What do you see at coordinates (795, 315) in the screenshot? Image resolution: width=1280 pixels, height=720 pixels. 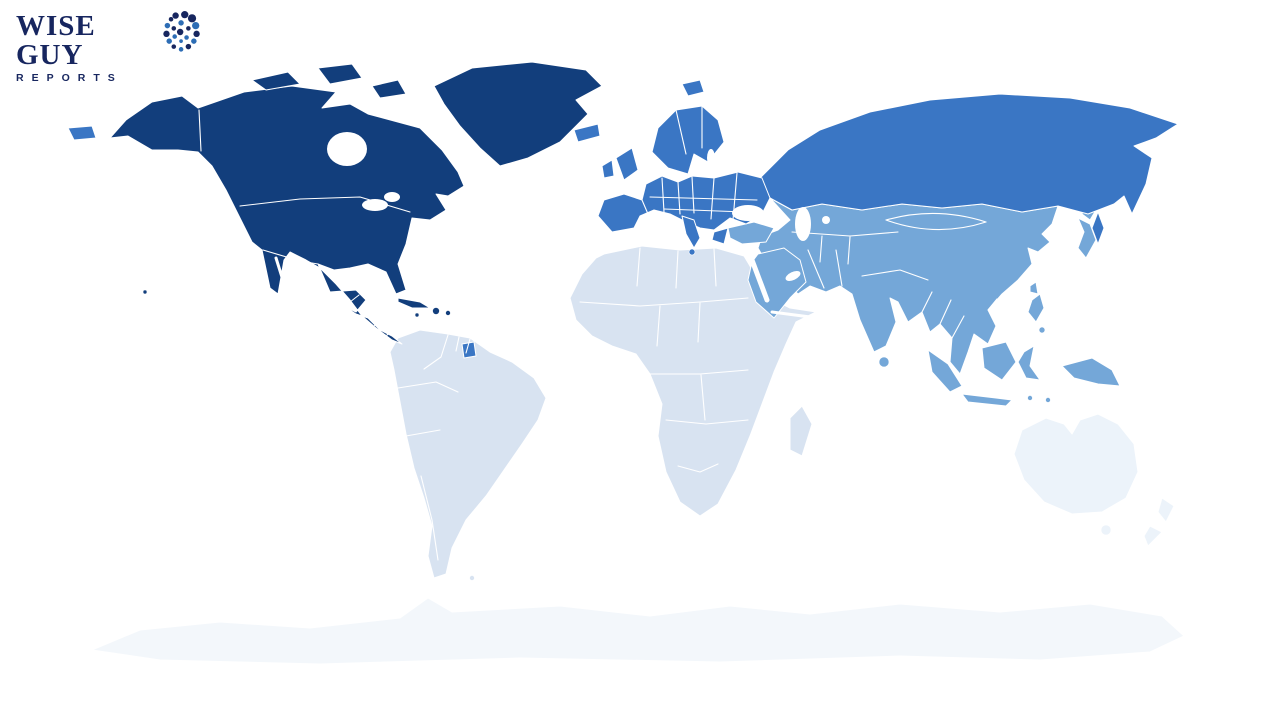 I see `gulf-of-aden` at bounding box center [795, 315].